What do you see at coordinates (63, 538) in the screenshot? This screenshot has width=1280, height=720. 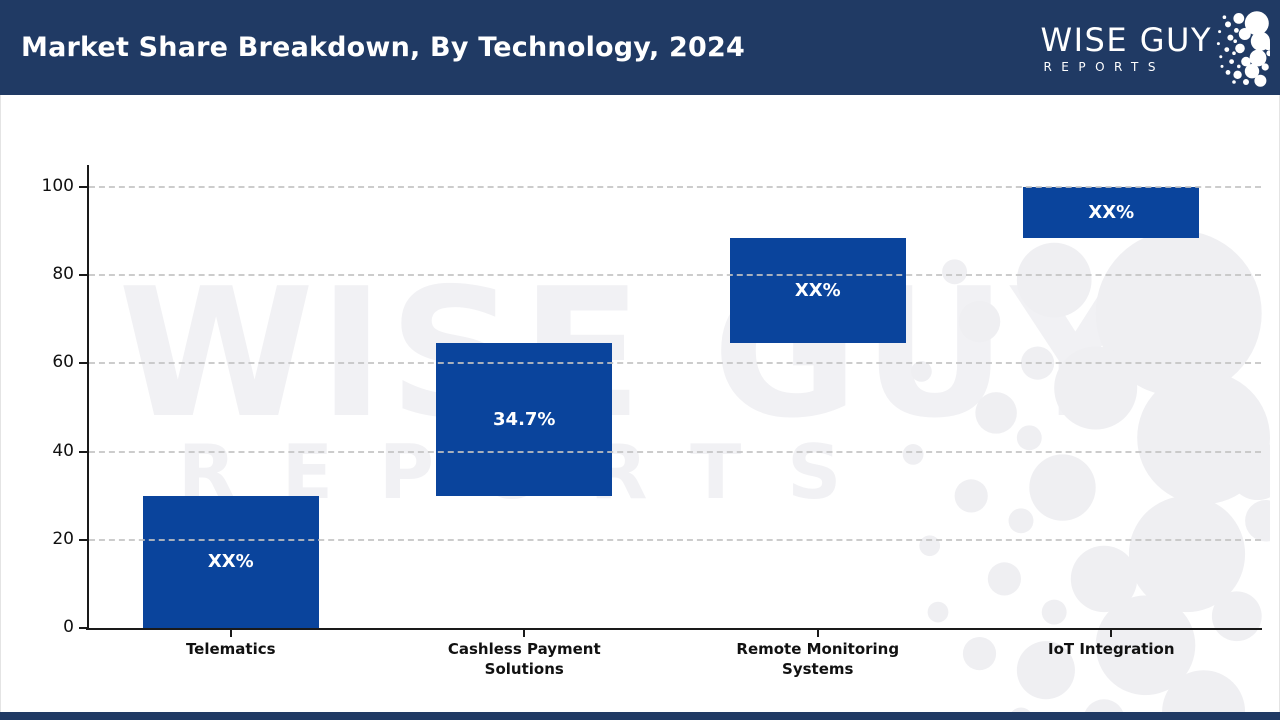 I see `y-tick-label-20: 20` at bounding box center [63, 538].